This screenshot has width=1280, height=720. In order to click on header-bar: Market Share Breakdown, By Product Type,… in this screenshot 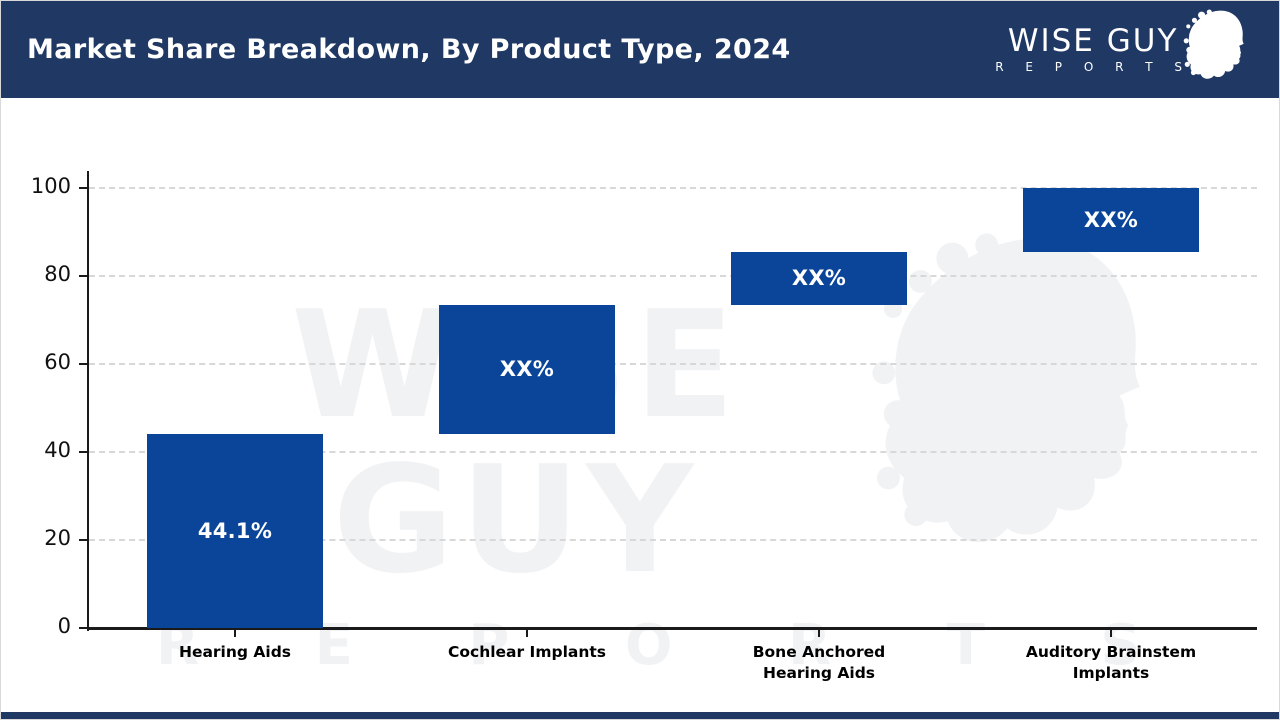, I will do `click(640, 49)`.